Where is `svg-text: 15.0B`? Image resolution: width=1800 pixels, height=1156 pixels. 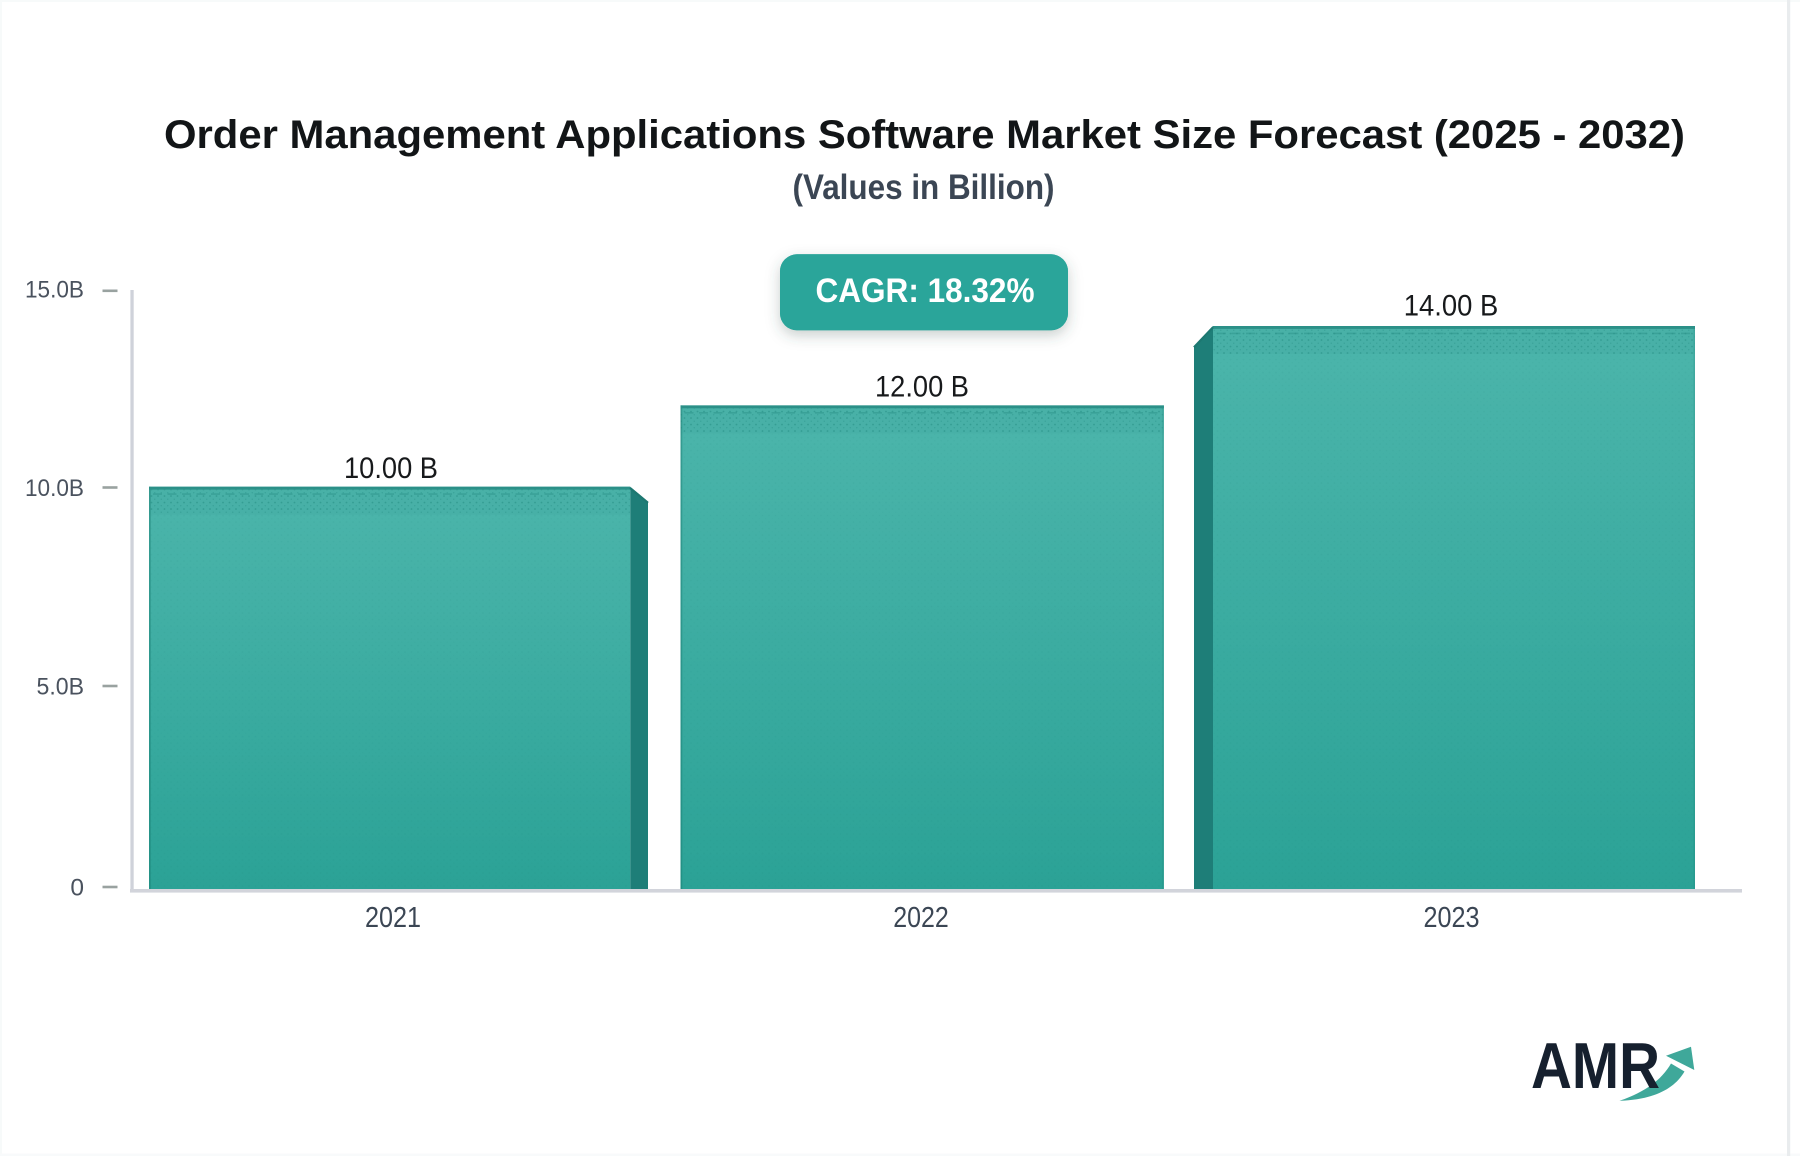 svg-text: 15.0B is located at coordinates (54, 290).